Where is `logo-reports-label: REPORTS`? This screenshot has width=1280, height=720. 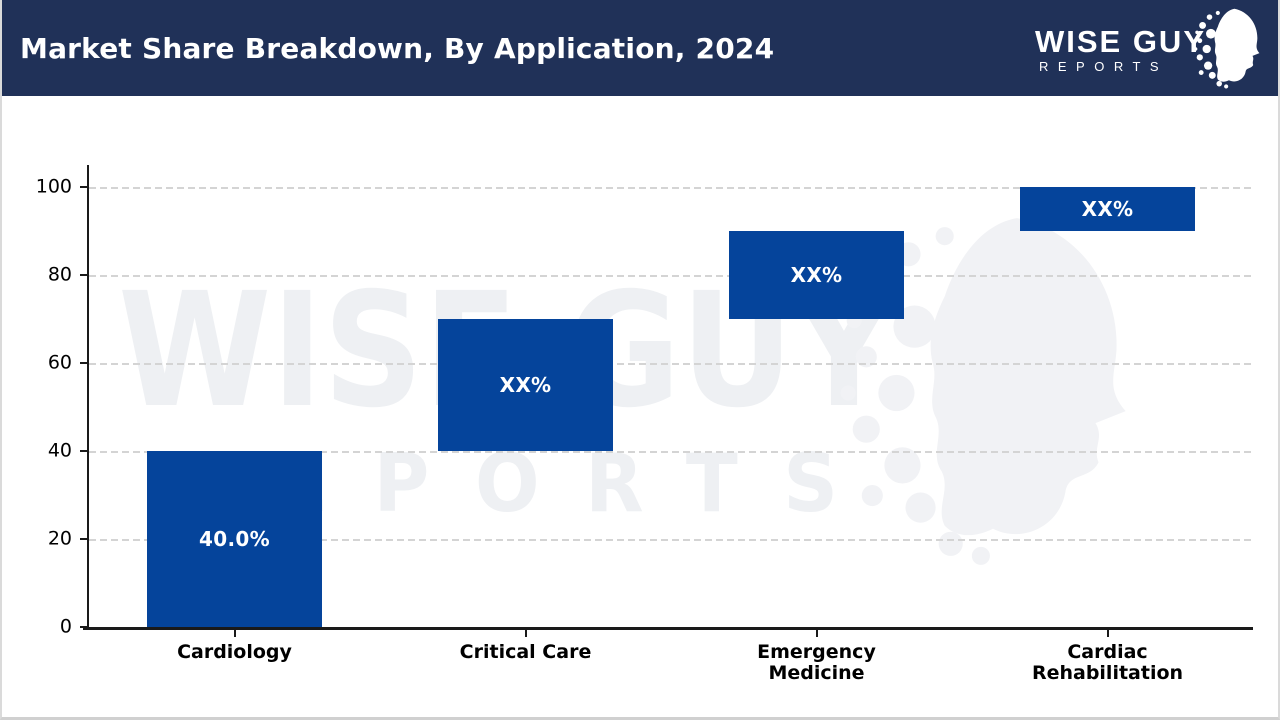 logo-reports-label: REPORTS is located at coordinates (1103, 66).